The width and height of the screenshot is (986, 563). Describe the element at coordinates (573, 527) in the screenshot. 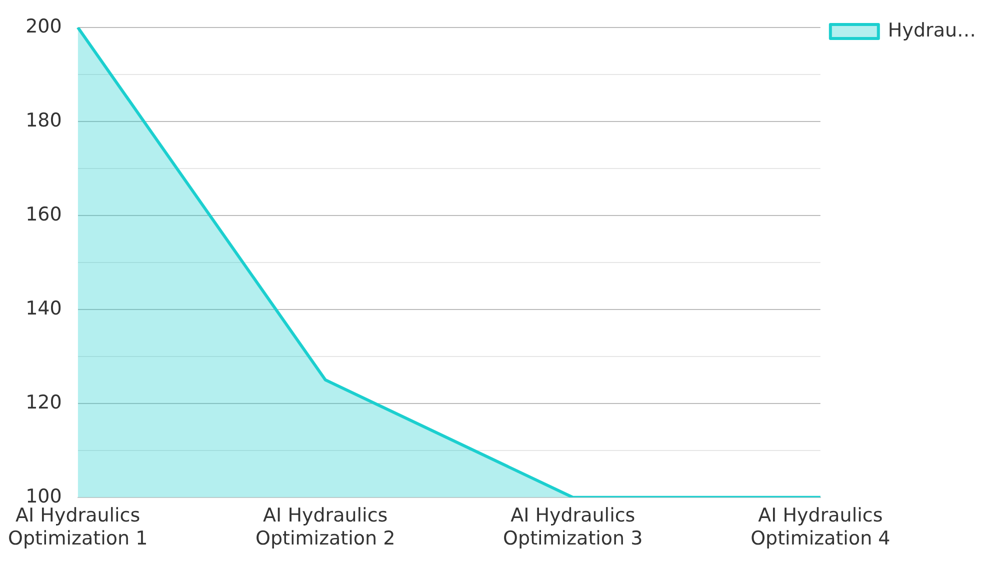

I see `x-tick-label: AI Hydraulics Optimization 3` at that location.